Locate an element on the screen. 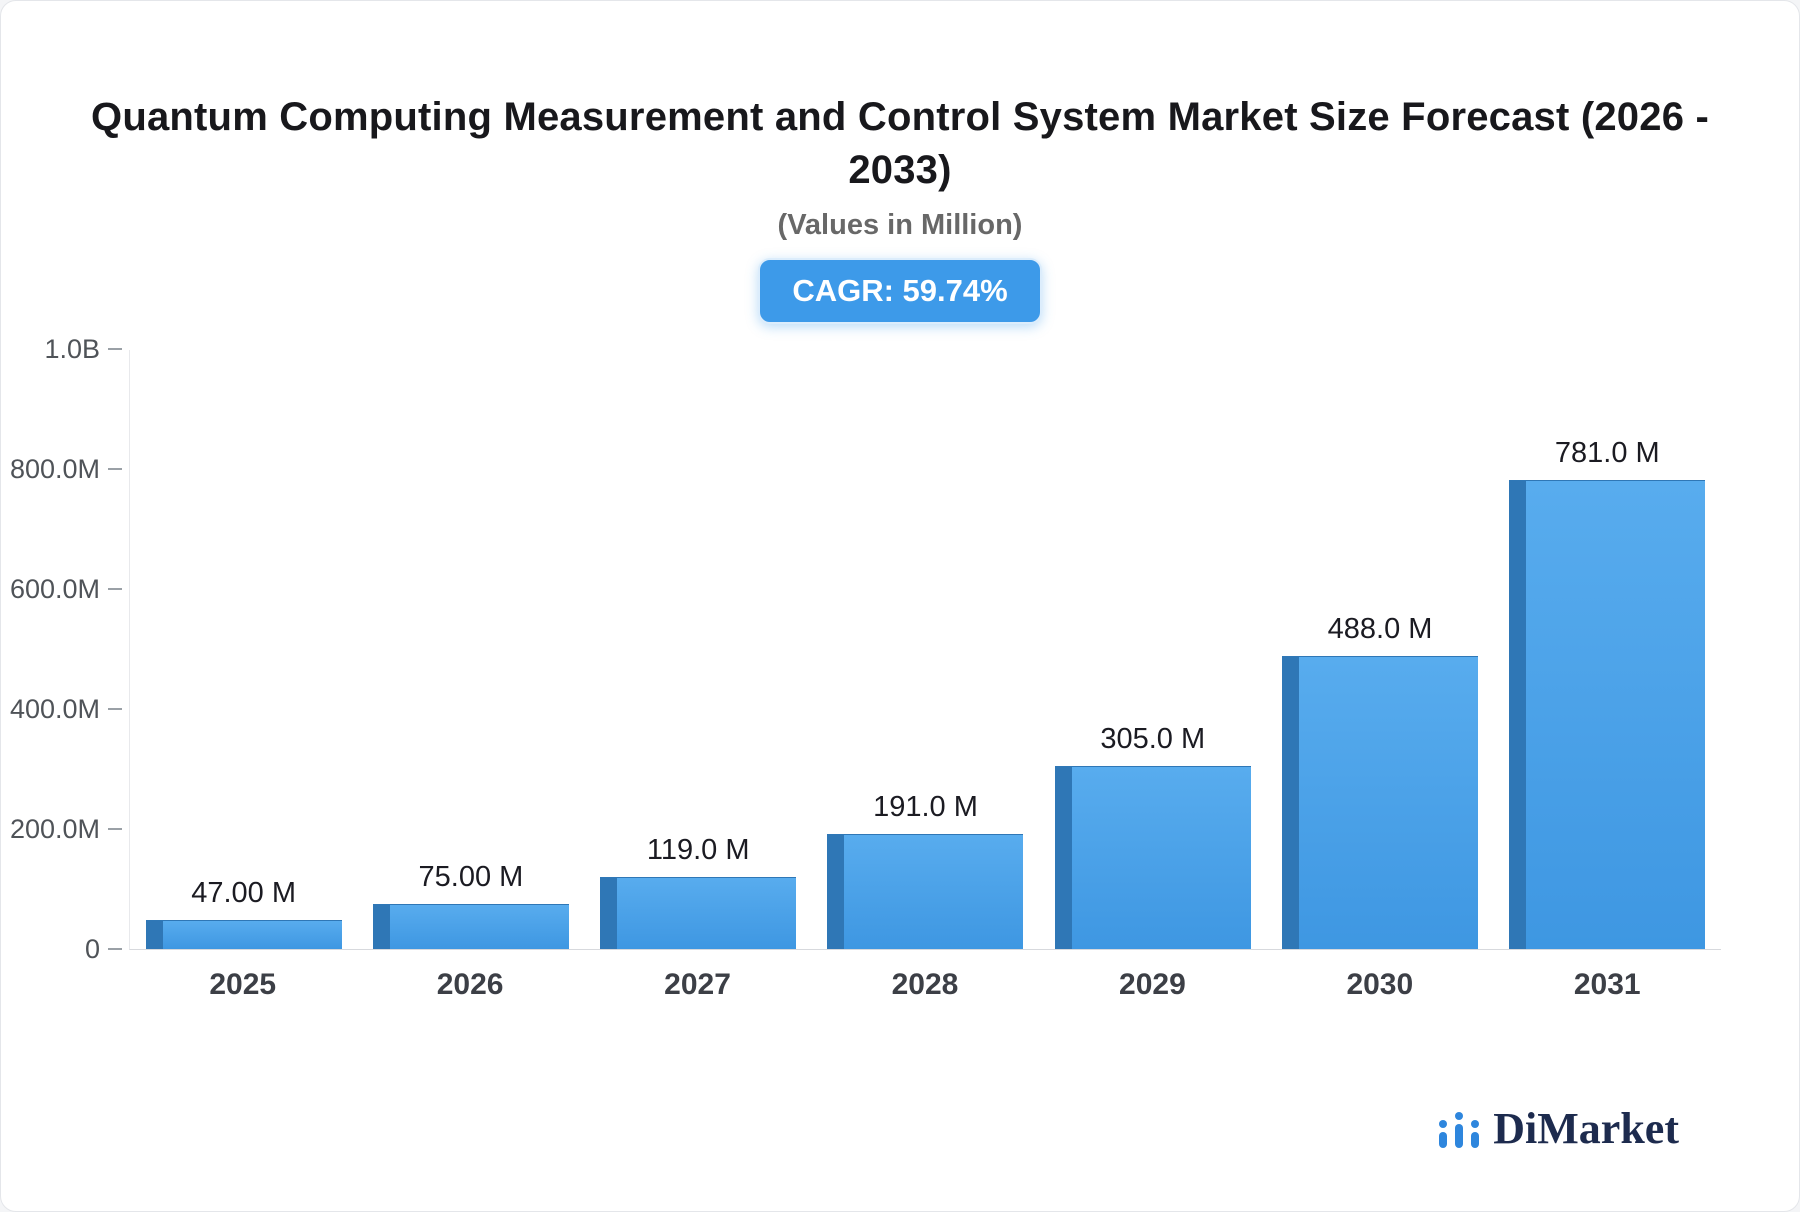  brand-logo-text: DiMarket is located at coordinates (1586, 1128).